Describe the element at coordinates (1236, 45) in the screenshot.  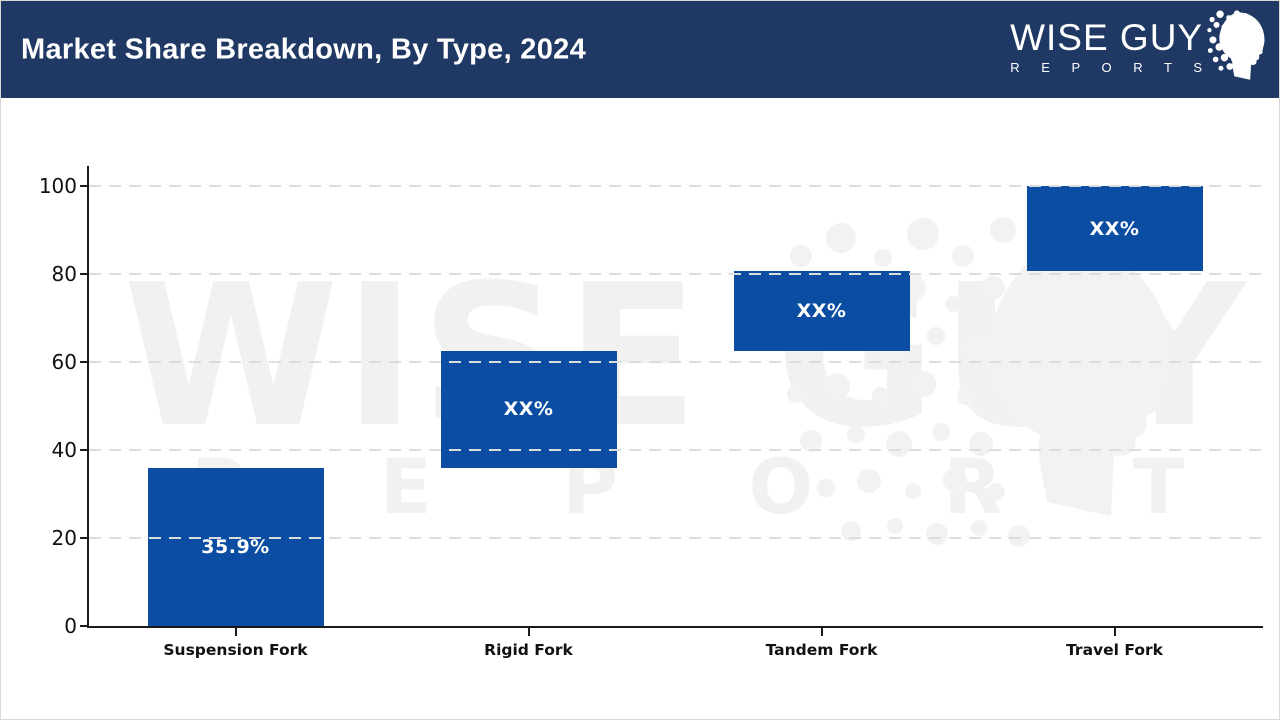
I see `logo-head-icon` at that location.